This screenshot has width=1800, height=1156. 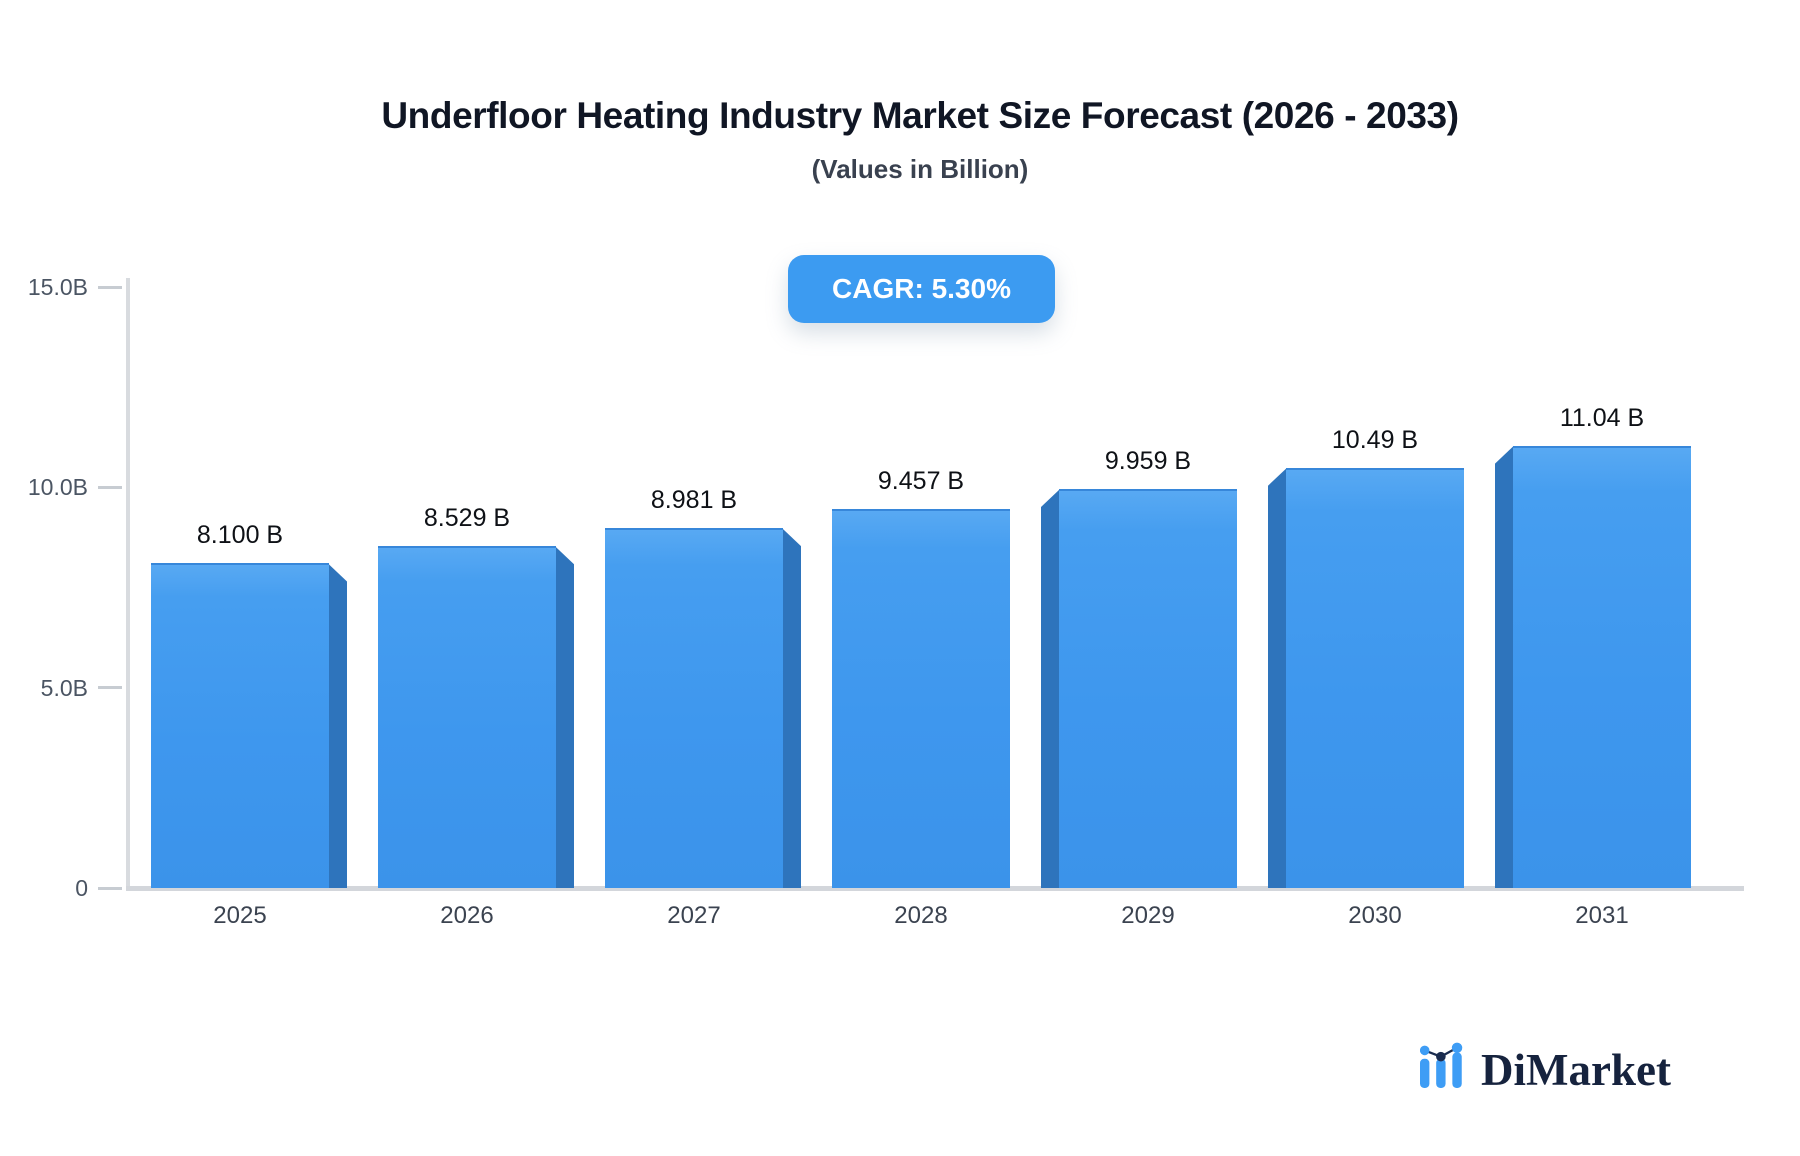 I want to click on cagr-badge: CAGR: 5.30%, so click(x=921, y=289).